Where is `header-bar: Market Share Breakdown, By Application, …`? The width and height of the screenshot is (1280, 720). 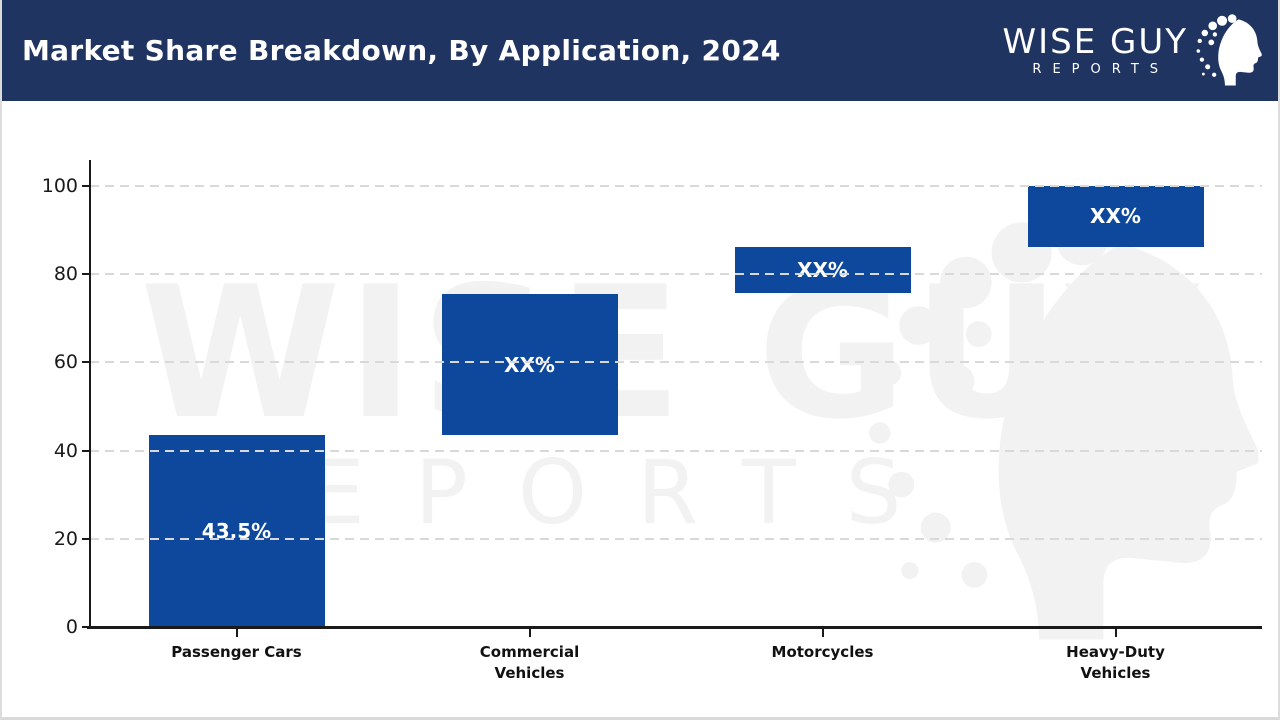 header-bar: Market Share Breakdown, By Application, … is located at coordinates (640, 50).